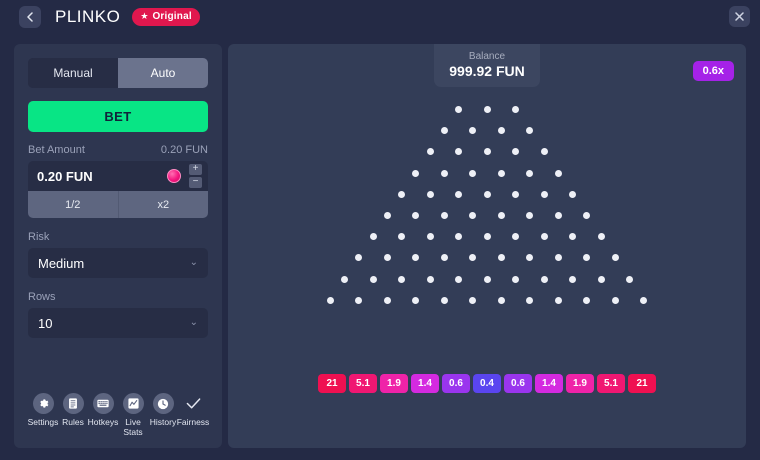 This screenshot has height=460, width=760. Describe the element at coordinates (73, 73) in the screenshot. I see `tab-manual: Manual` at that location.